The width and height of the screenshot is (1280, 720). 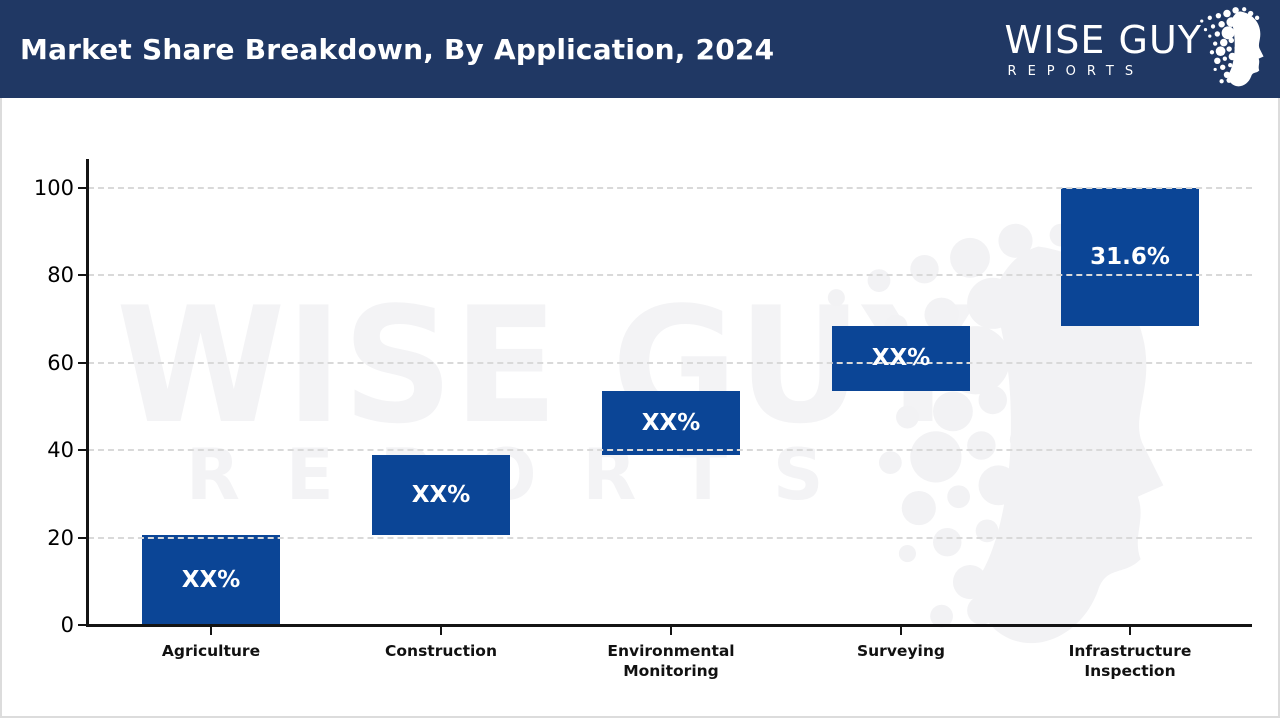 I want to click on y-axis-tick-label: 80, so click(x=60, y=275).